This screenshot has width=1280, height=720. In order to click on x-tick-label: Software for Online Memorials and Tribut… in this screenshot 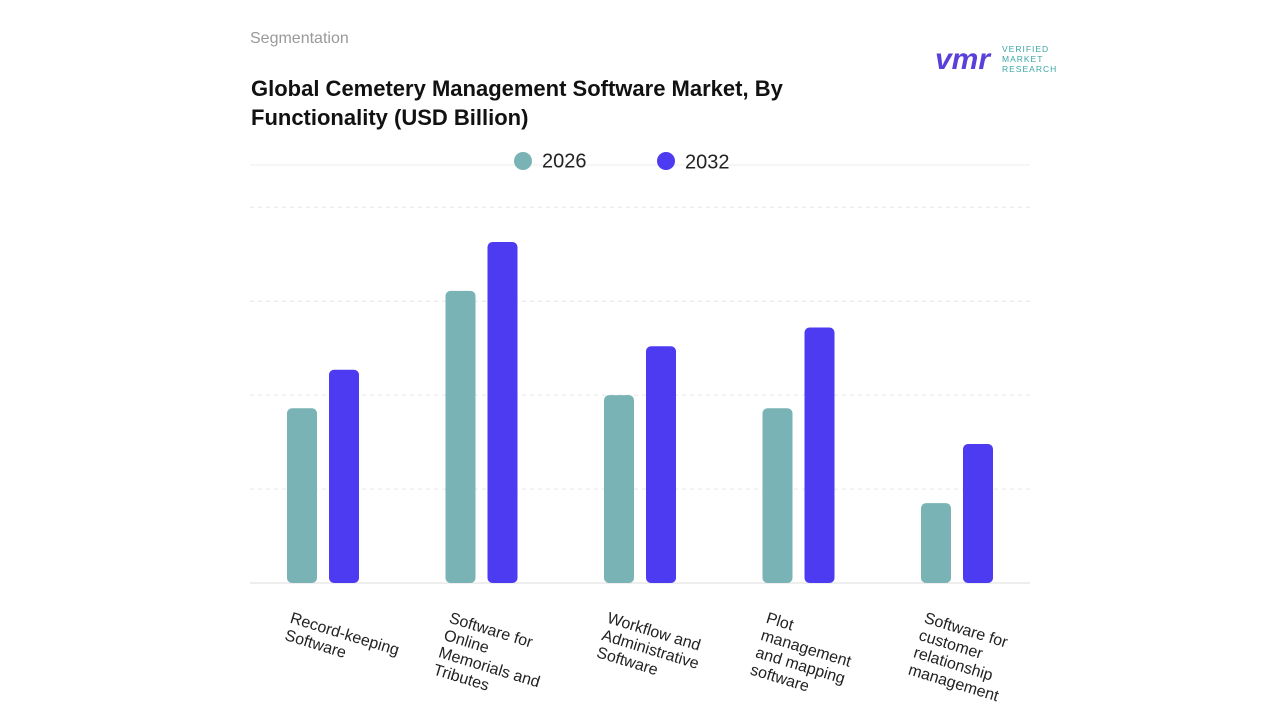, I will do `click(486, 652)`.